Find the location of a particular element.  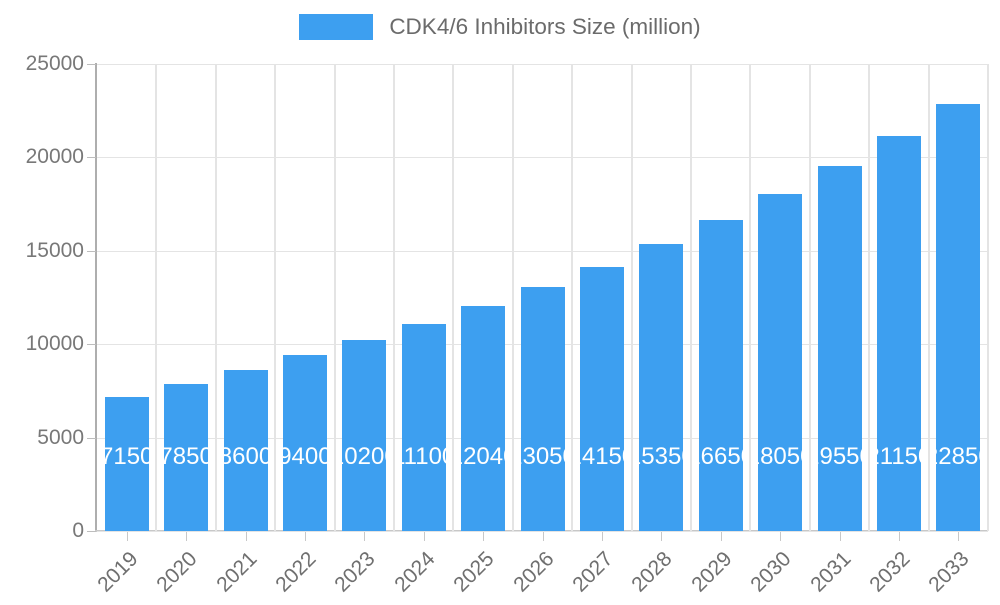

bar-value-label: 9400 is located at coordinates (304, 456).